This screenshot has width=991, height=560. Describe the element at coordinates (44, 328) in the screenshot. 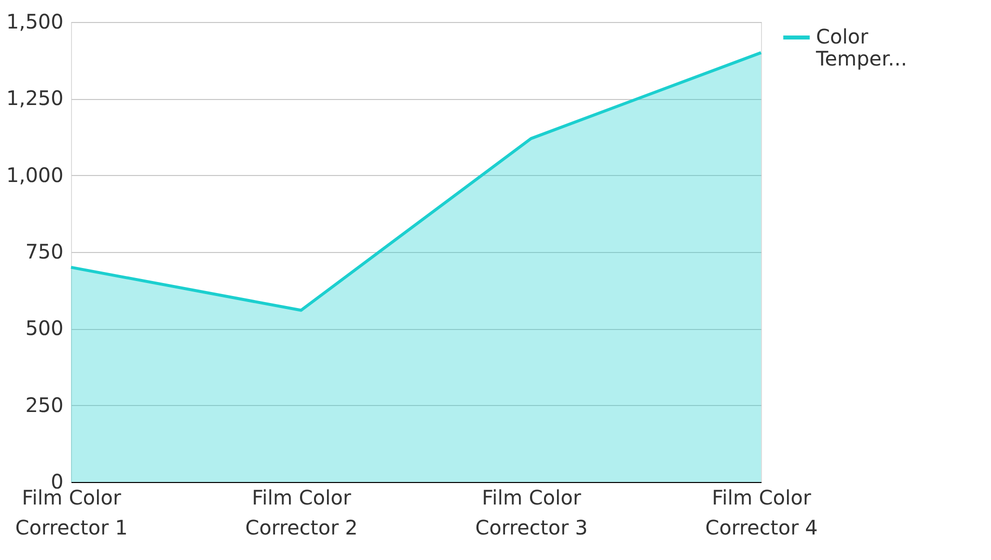

I see `y-tick-label: 500` at that location.